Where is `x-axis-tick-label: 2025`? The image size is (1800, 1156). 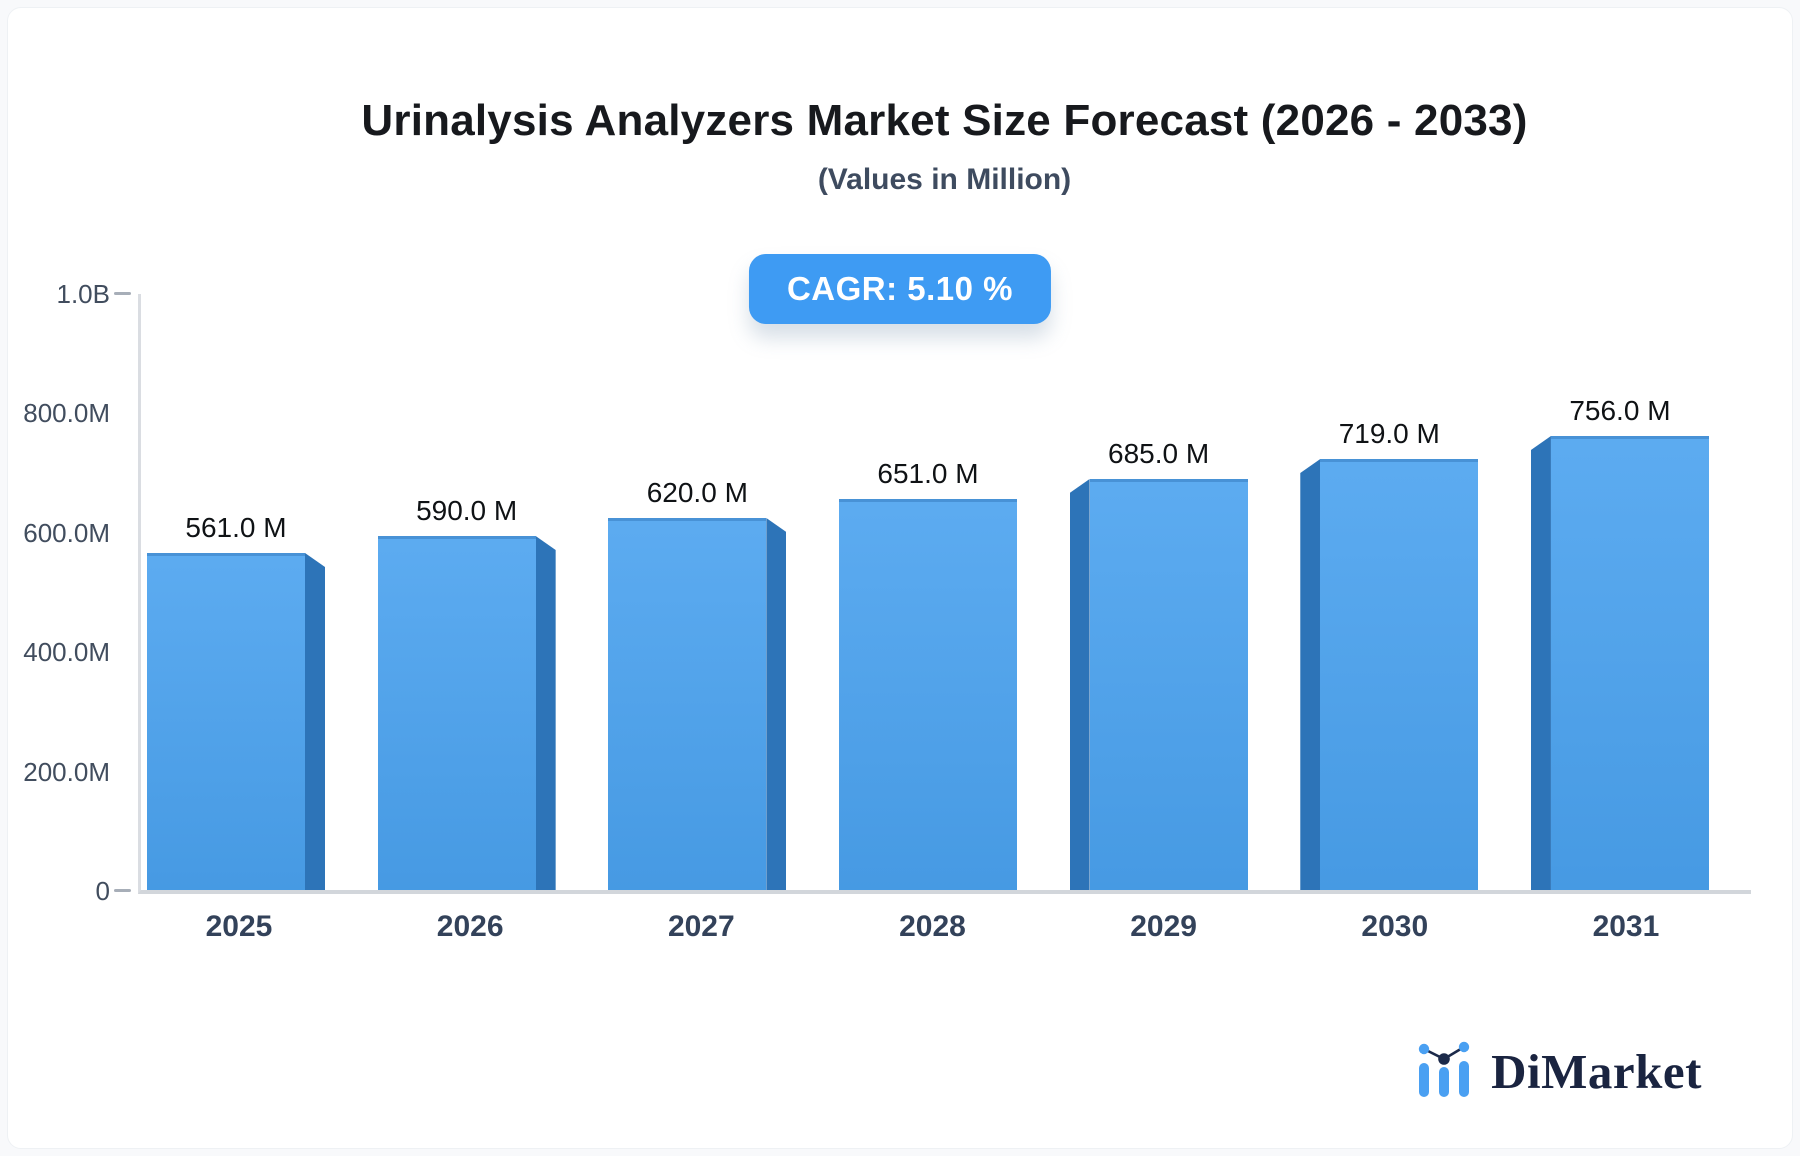 x-axis-tick-label: 2025 is located at coordinates (239, 926).